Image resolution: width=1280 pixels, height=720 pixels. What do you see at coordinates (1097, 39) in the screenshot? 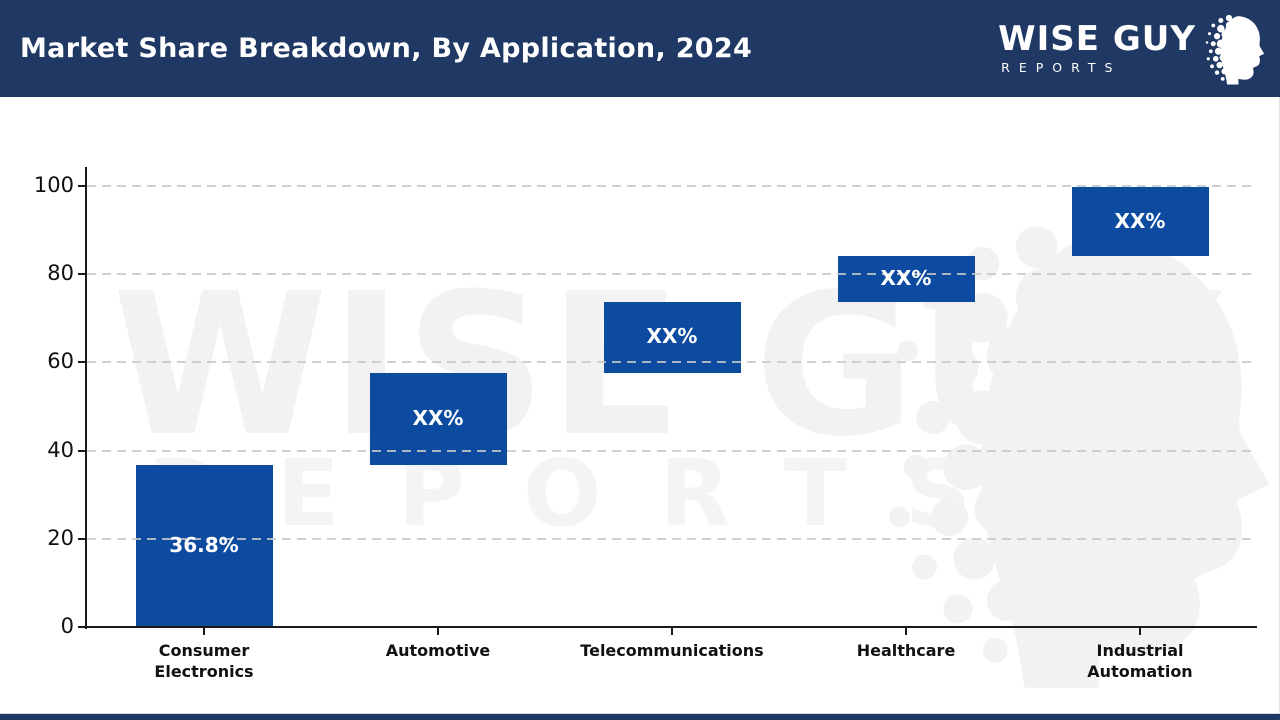
I see `brand-name: WISE GUY` at bounding box center [1097, 39].